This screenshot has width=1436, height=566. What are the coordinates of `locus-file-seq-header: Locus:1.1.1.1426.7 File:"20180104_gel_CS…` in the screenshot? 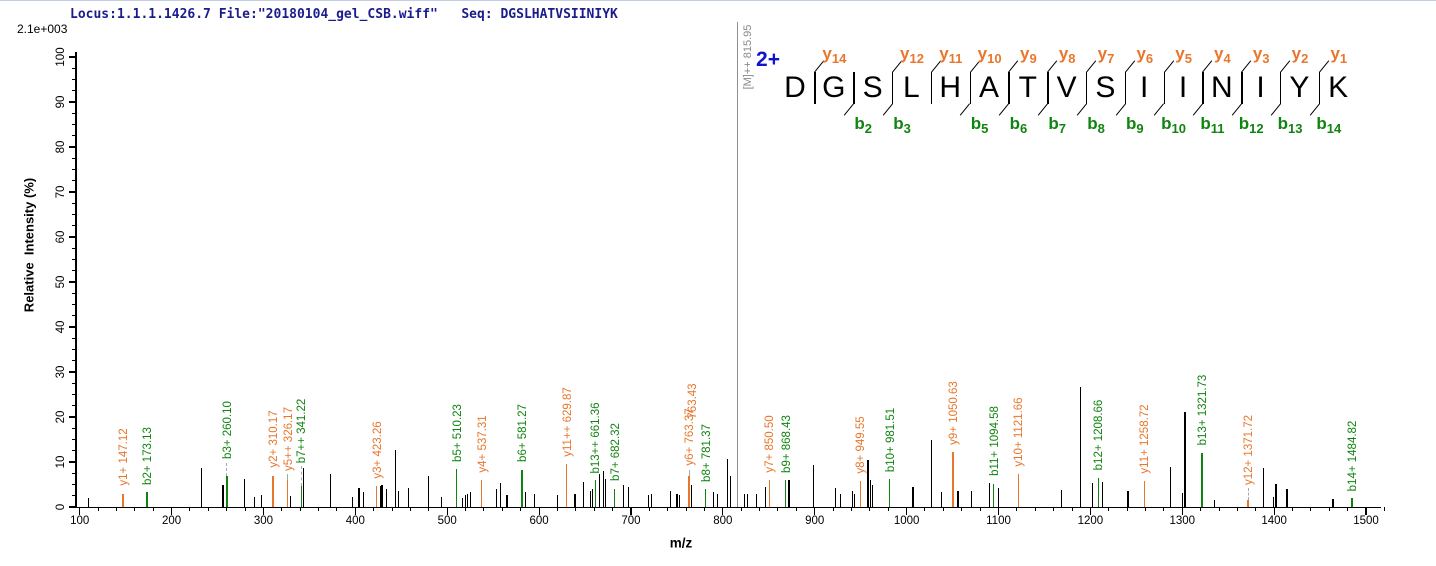 It's located at (344, 14).